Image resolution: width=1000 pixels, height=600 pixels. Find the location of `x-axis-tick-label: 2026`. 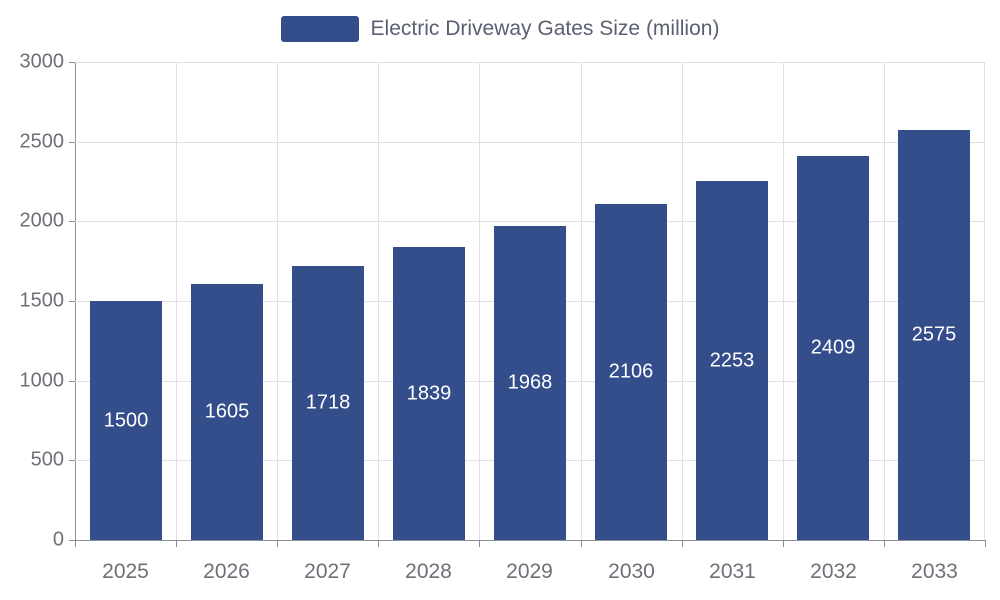

x-axis-tick-label: 2026 is located at coordinates (226, 571).